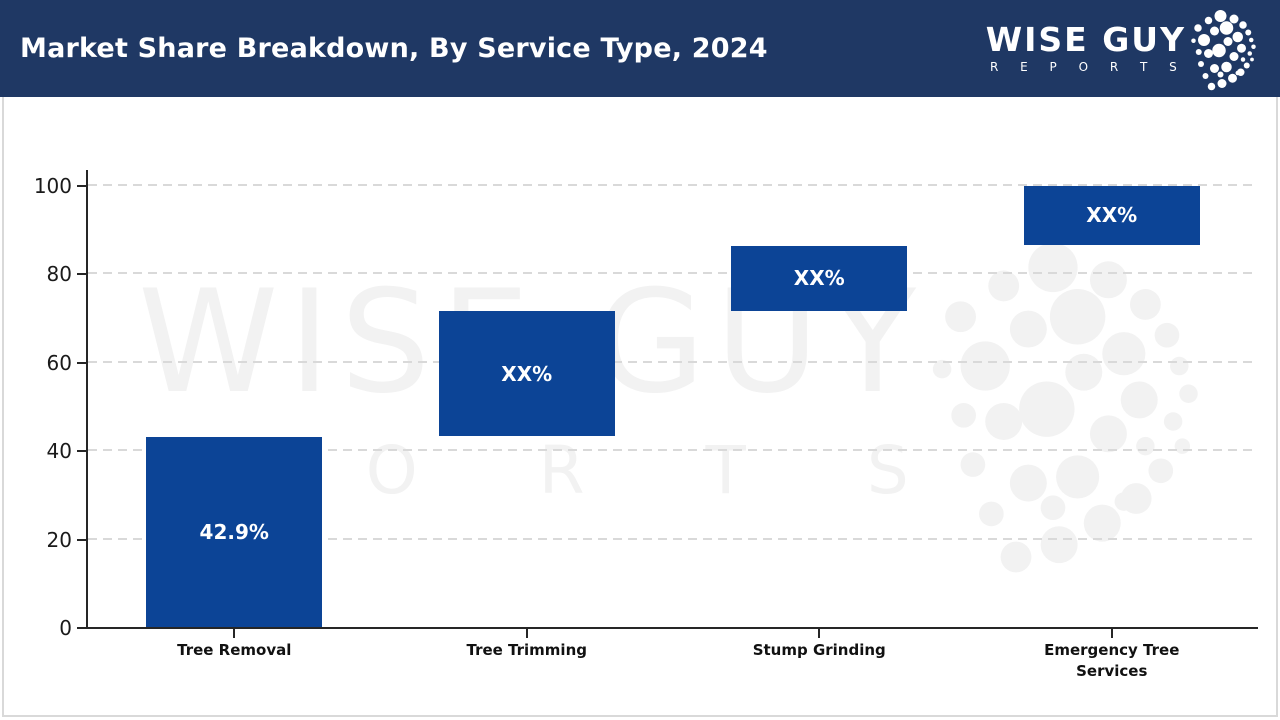  I want to click on bar: 42.9%, so click(234, 532).